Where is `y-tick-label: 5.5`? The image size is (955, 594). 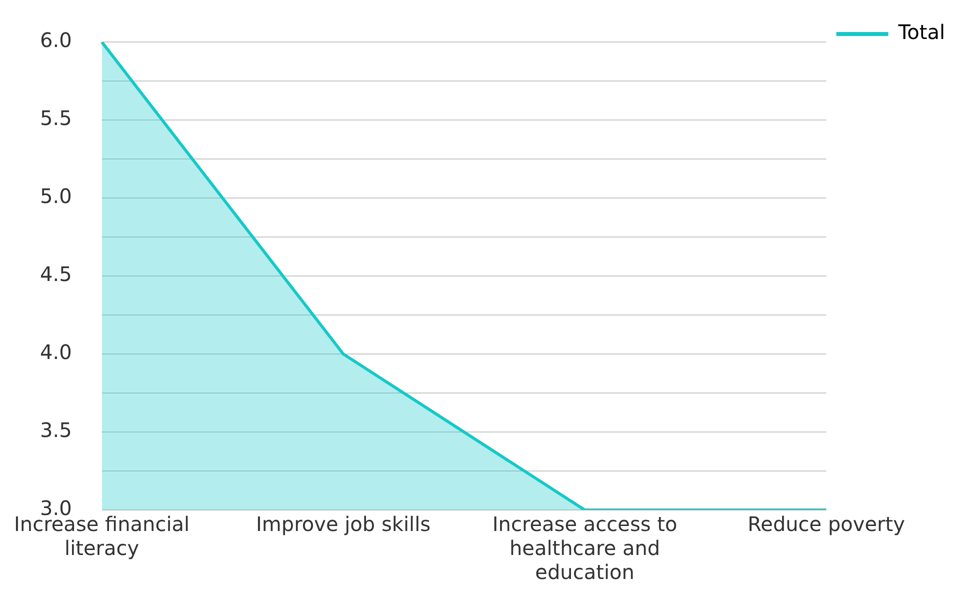 y-tick-label: 5.5 is located at coordinates (56, 118).